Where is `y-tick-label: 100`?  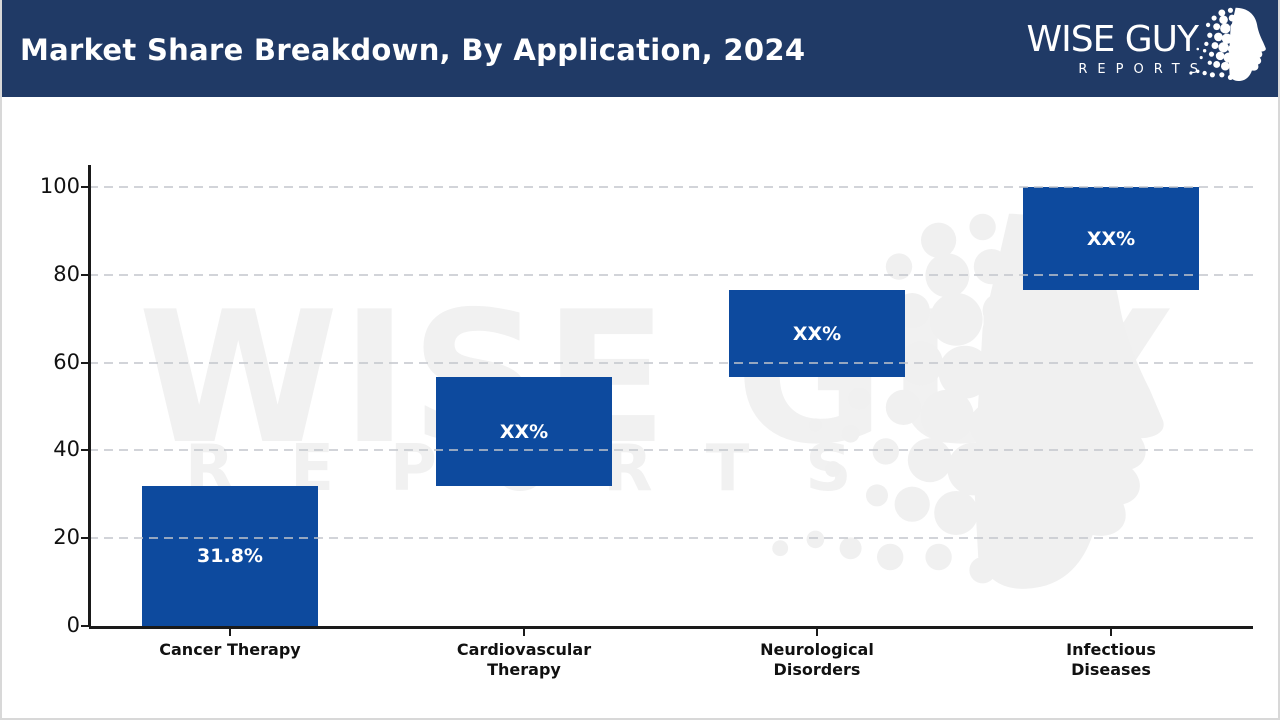 y-tick-label: 100 is located at coordinates (59, 186).